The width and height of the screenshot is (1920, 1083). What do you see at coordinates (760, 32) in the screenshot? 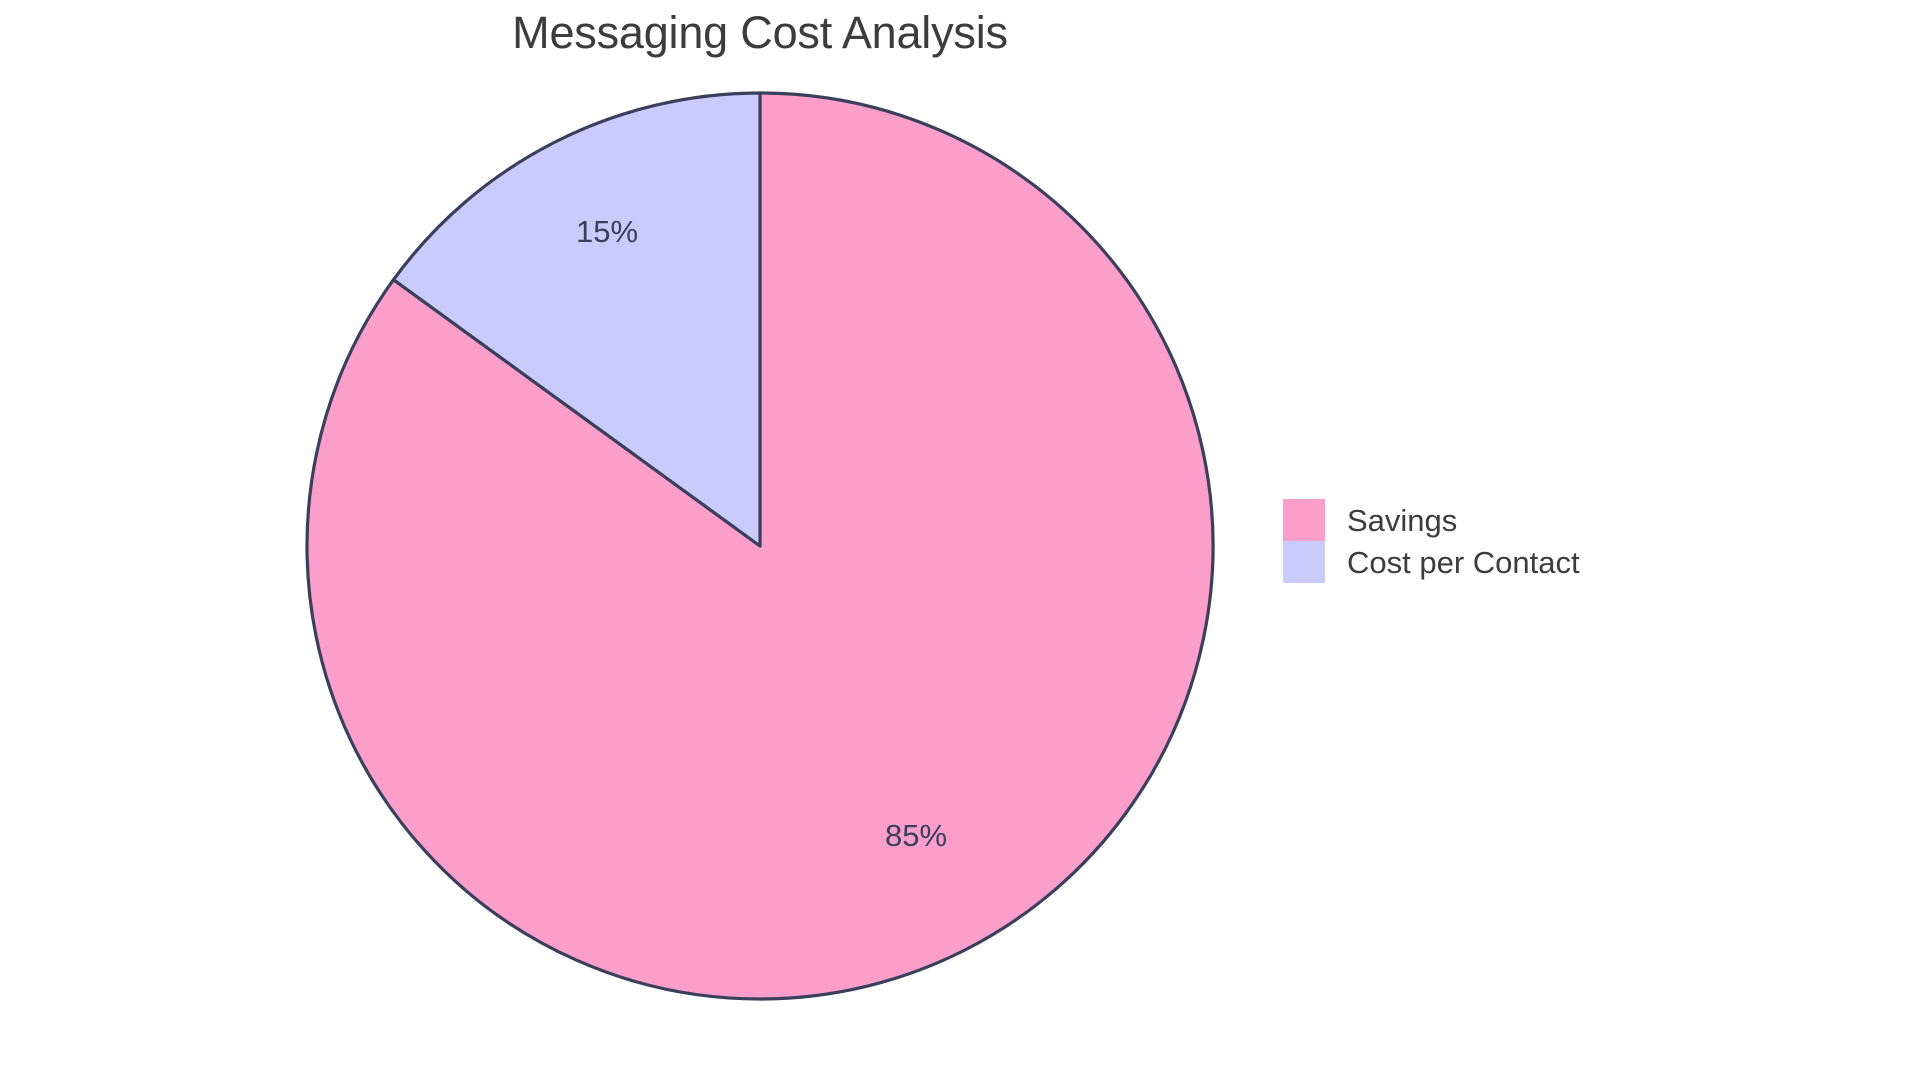
I see `chart-title: Messaging Cost Analysis` at bounding box center [760, 32].